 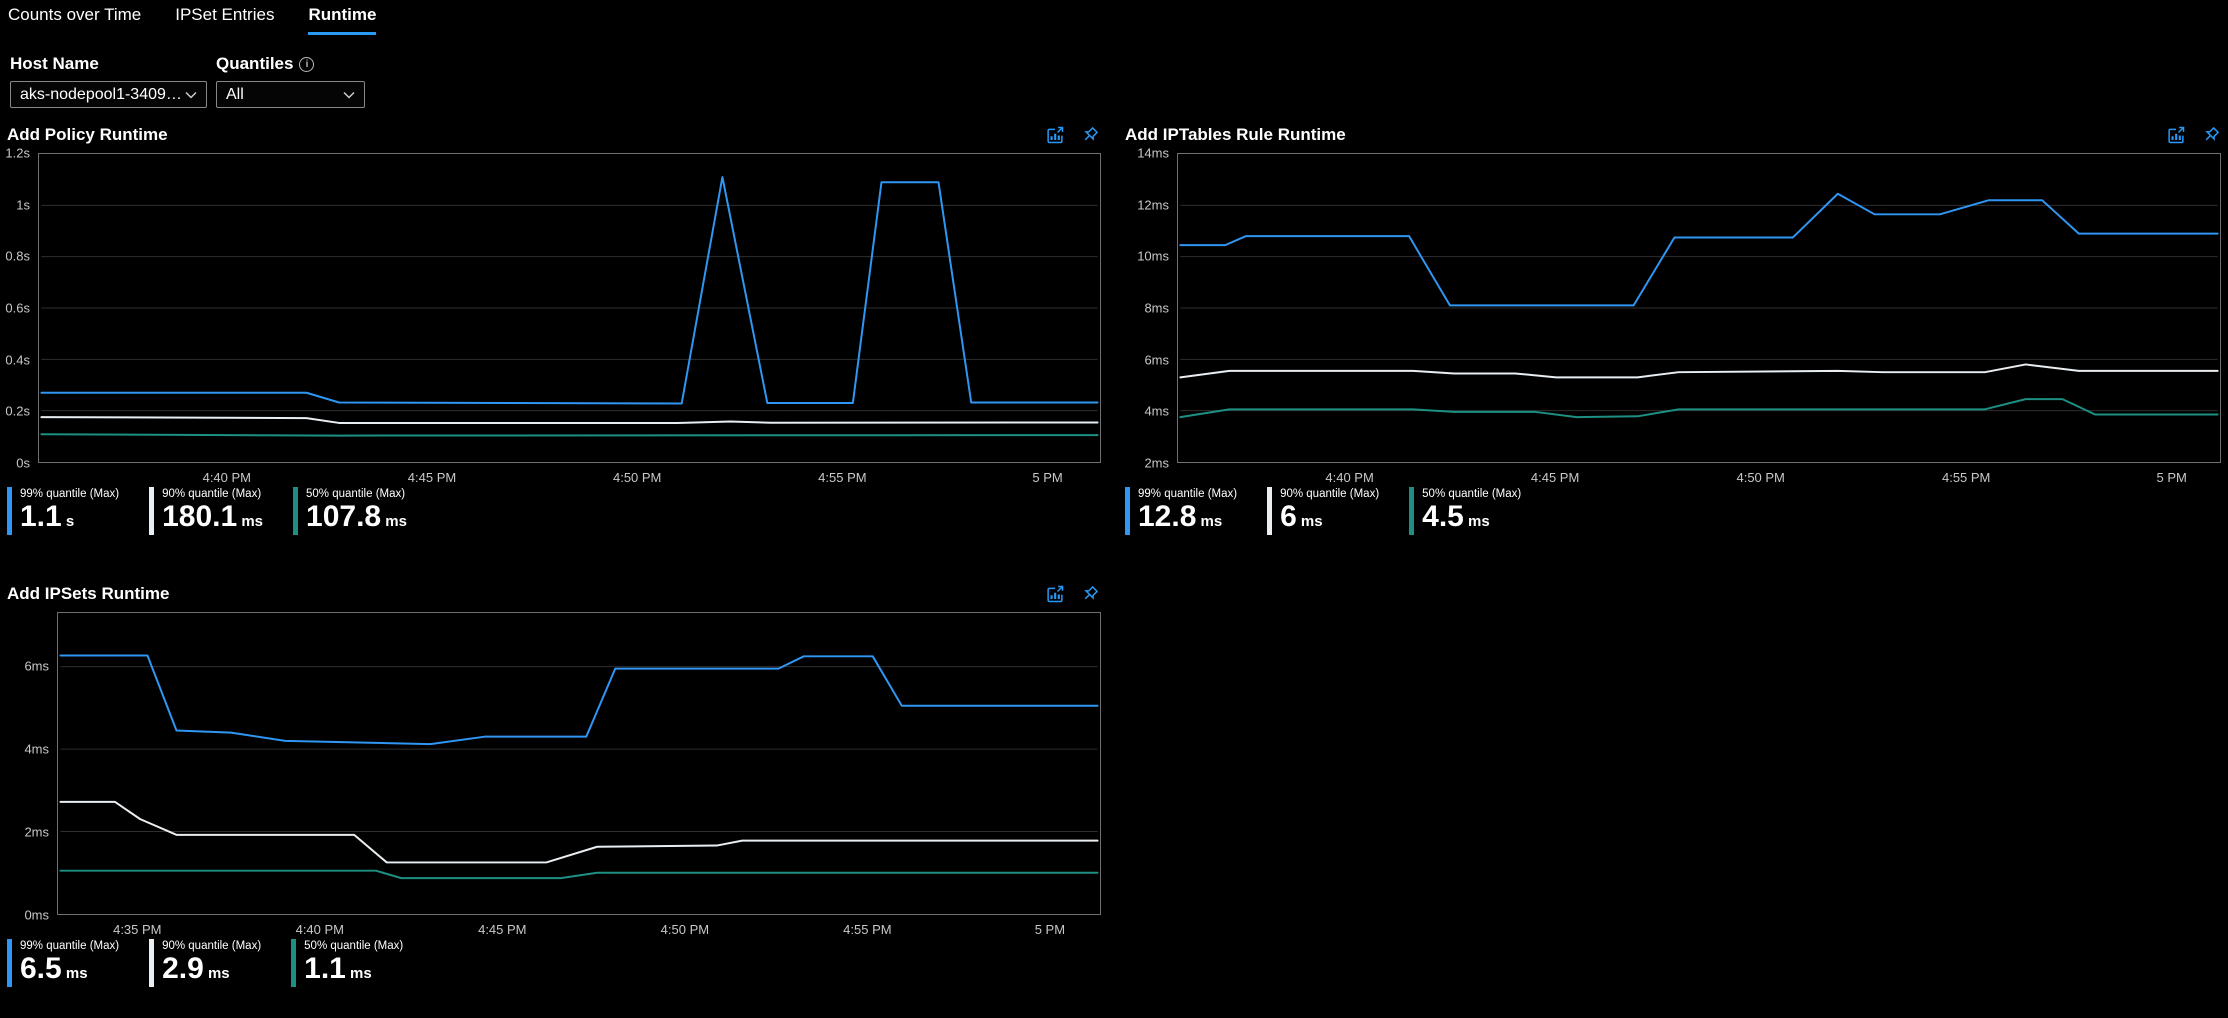 I want to click on y-axis-label: 2ms, so click(x=36, y=832).